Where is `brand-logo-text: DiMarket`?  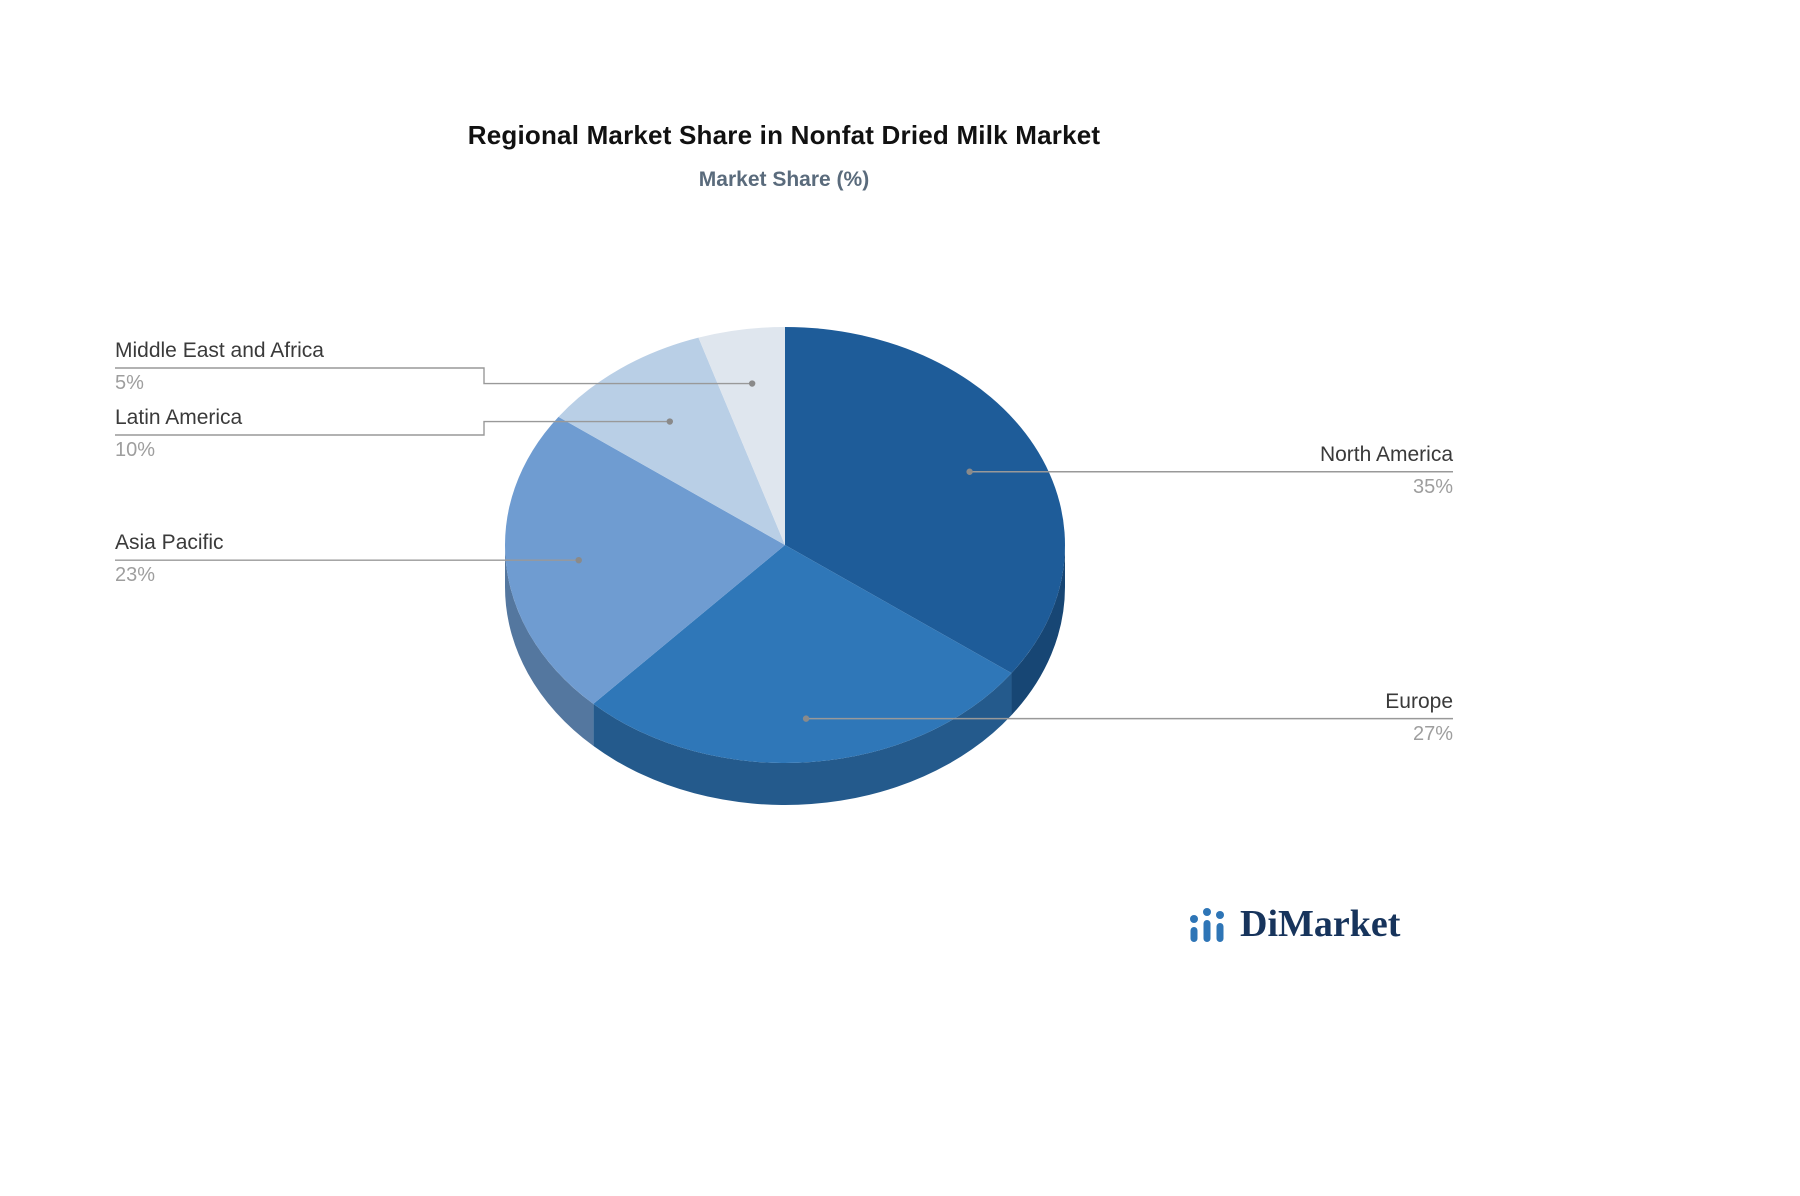 brand-logo-text: DiMarket is located at coordinates (1320, 924).